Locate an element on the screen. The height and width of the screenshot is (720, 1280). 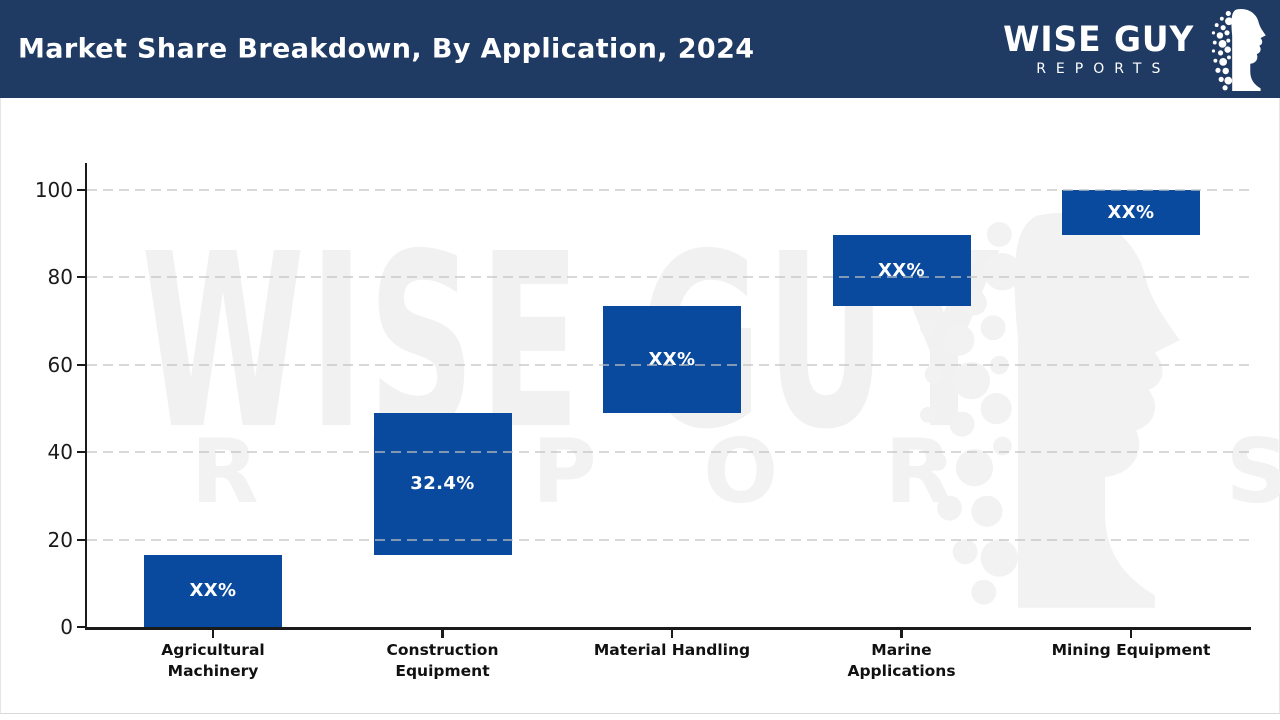
bar-value-label: 32.4% is located at coordinates (442, 484).